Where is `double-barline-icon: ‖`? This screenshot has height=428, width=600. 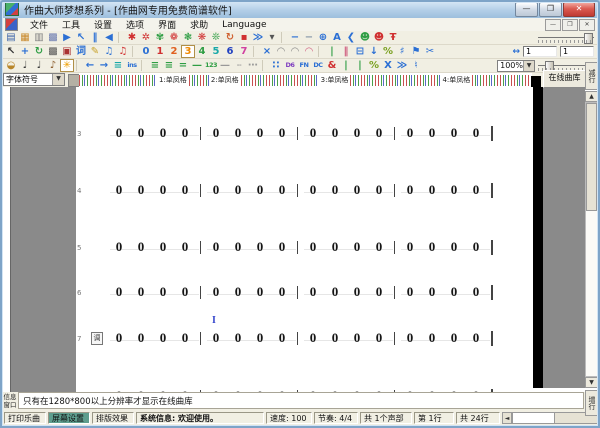
double-barline-icon: ‖ is located at coordinates (346, 51).